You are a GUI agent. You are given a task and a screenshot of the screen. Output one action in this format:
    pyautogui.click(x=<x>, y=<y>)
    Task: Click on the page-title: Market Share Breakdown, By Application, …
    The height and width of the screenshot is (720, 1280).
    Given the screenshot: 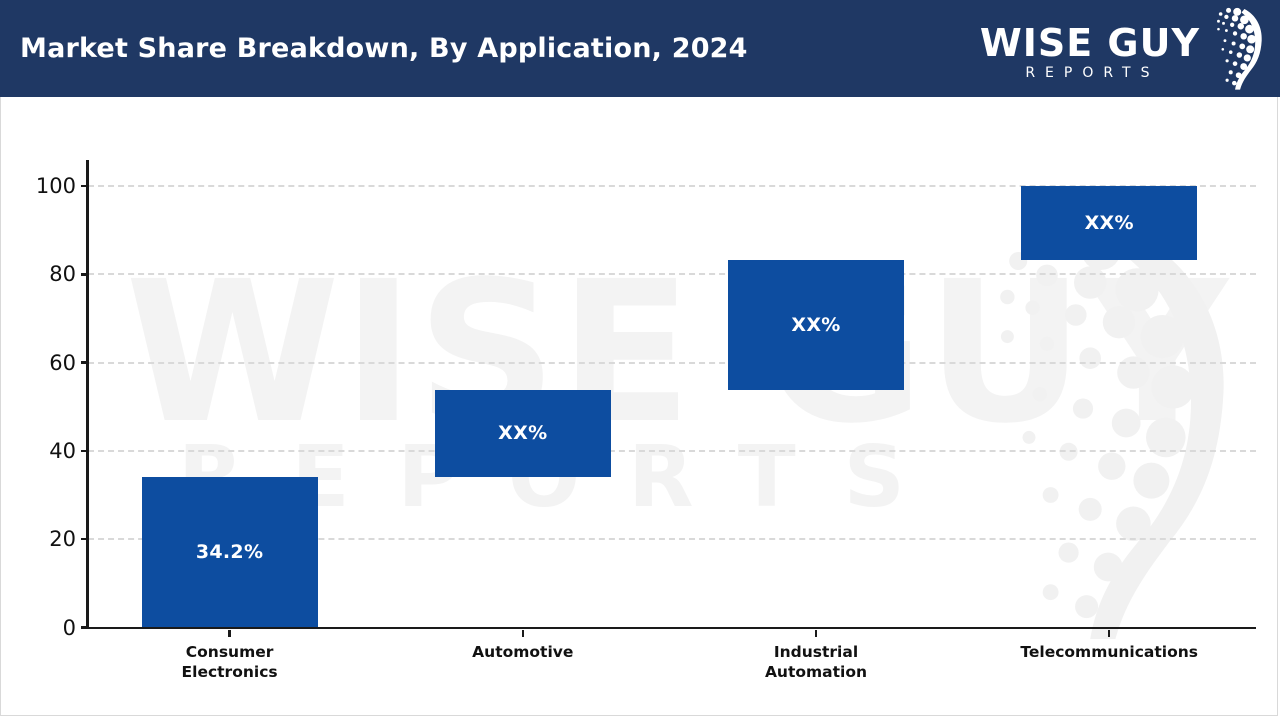 What is the action you would take?
    pyautogui.click(x=384, y=48)
    